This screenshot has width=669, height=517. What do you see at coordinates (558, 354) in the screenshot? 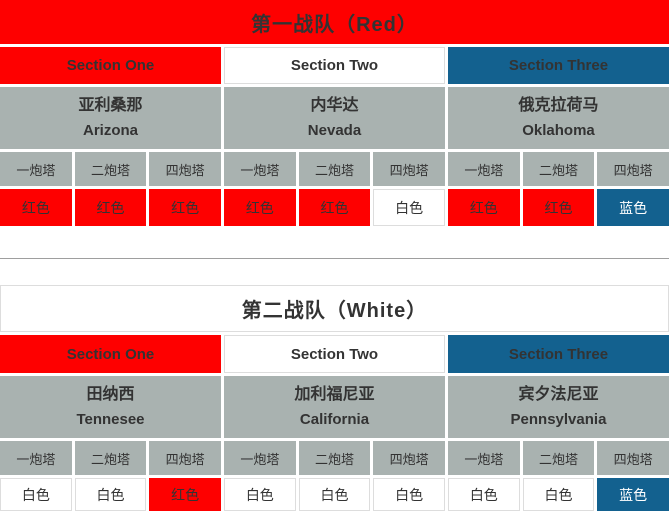
I see `team2-section-three-header: Section Three` at bounding box center [558, 354].